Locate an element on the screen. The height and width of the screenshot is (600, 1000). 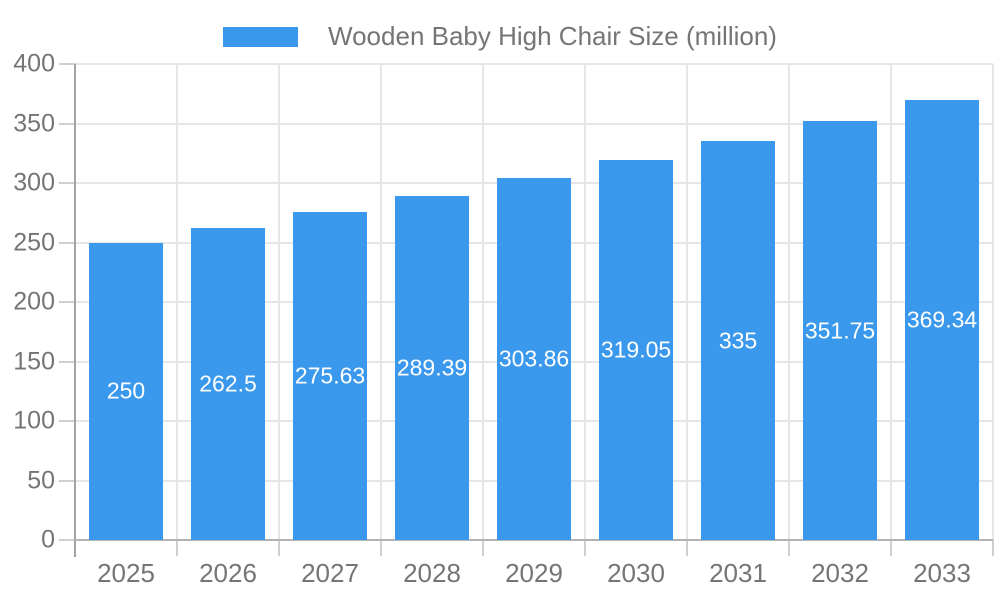
x-tick-label: 2025 is located at coordinates (126, 573).